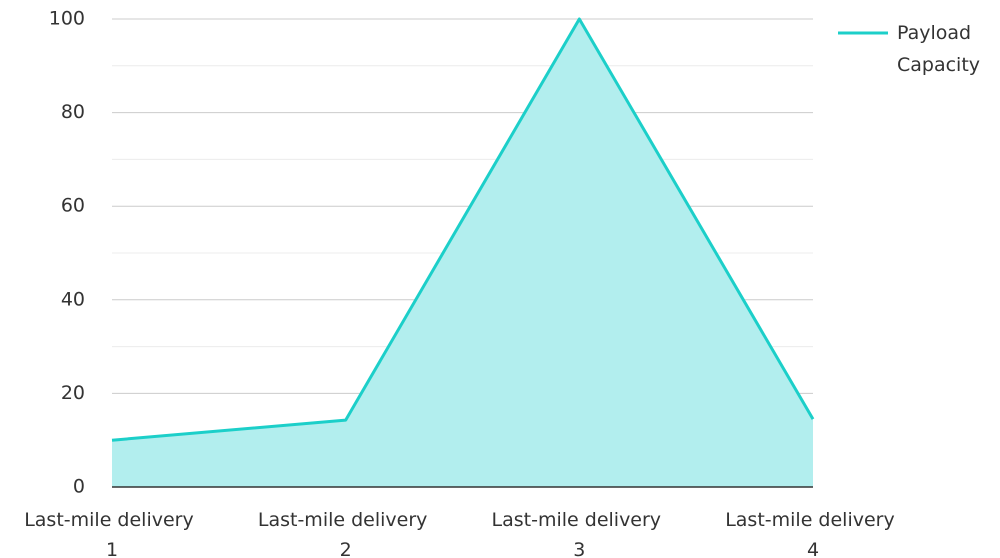 The height and width of the screenshot is (558, 1000). What do you see at coordinates (73, 112) in the screenshot?
I see `y-tick-label: 80` at bounding box center [73, 112].